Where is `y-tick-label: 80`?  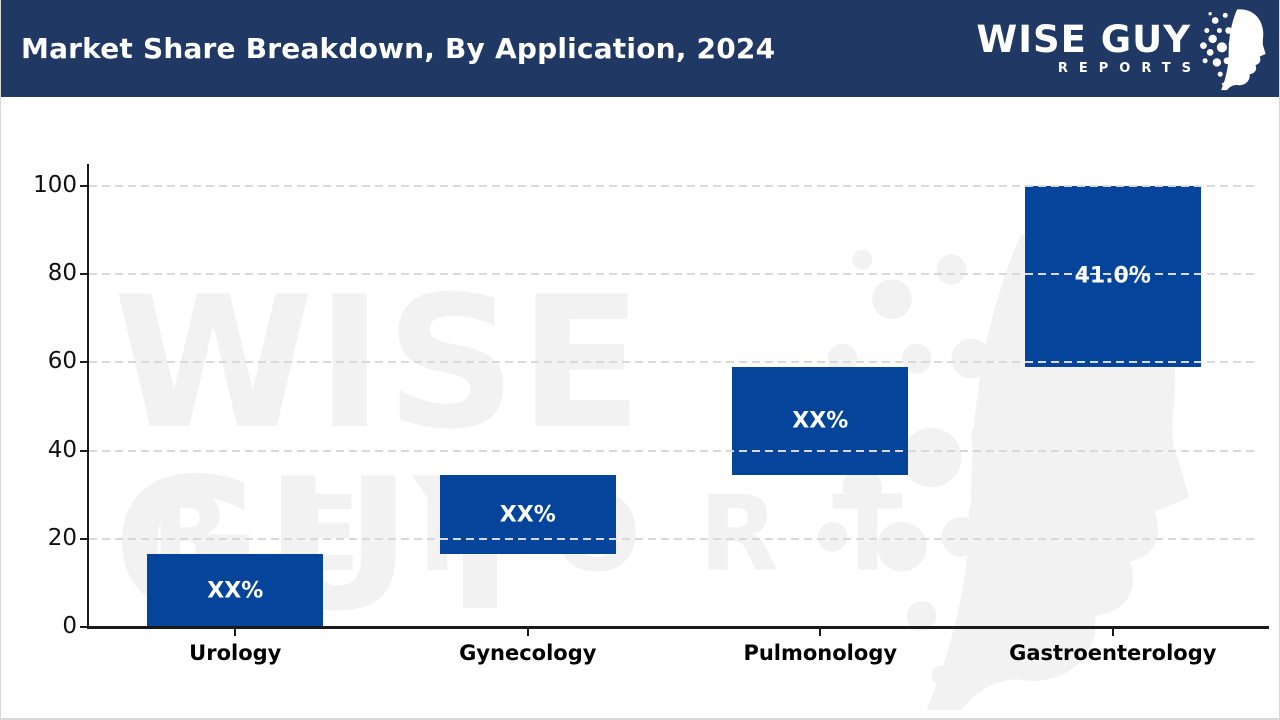 y-tick-label: 80 is located at coordinates (62, 273).